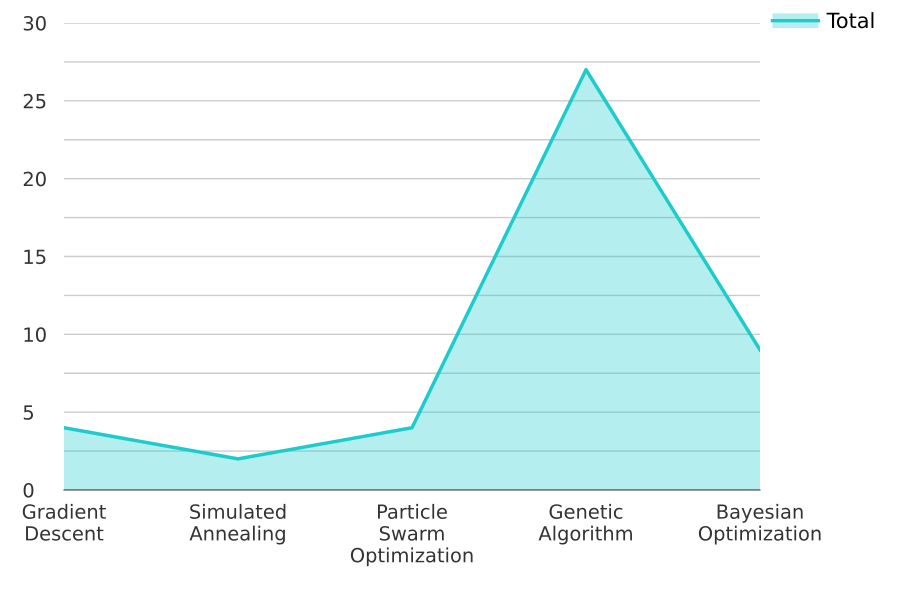 This screenshot has height=597, width=907. Describe the element at coordinates (29, 412) in the screenshot. I see `y-tick-label: 5` at that location.